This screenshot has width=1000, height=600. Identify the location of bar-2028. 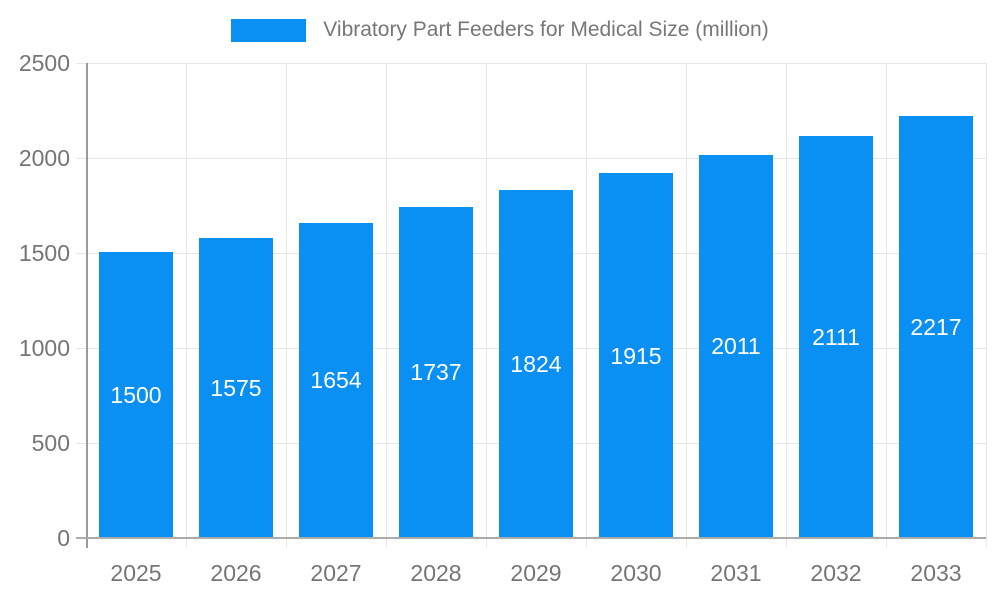
(436, 371).